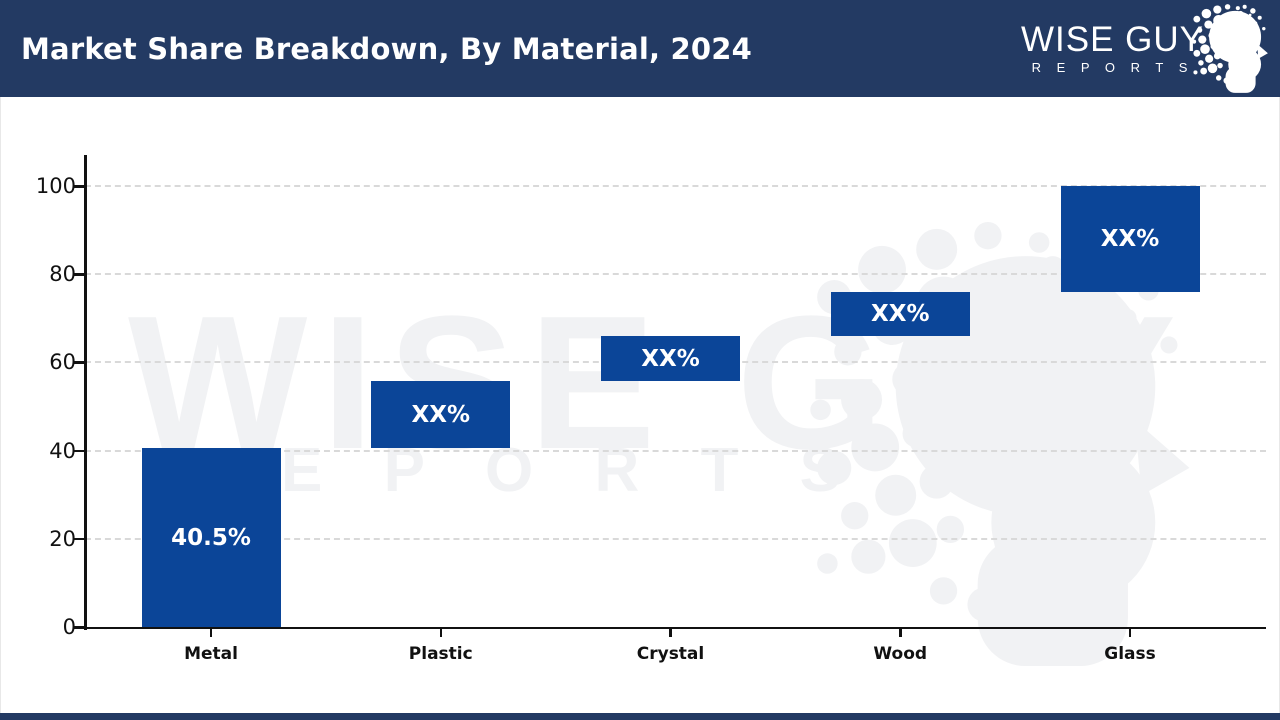  What do you see at coordinates (640, 716) in the screenshot?
I see `footer-bar` at bounding box center [640, 716].